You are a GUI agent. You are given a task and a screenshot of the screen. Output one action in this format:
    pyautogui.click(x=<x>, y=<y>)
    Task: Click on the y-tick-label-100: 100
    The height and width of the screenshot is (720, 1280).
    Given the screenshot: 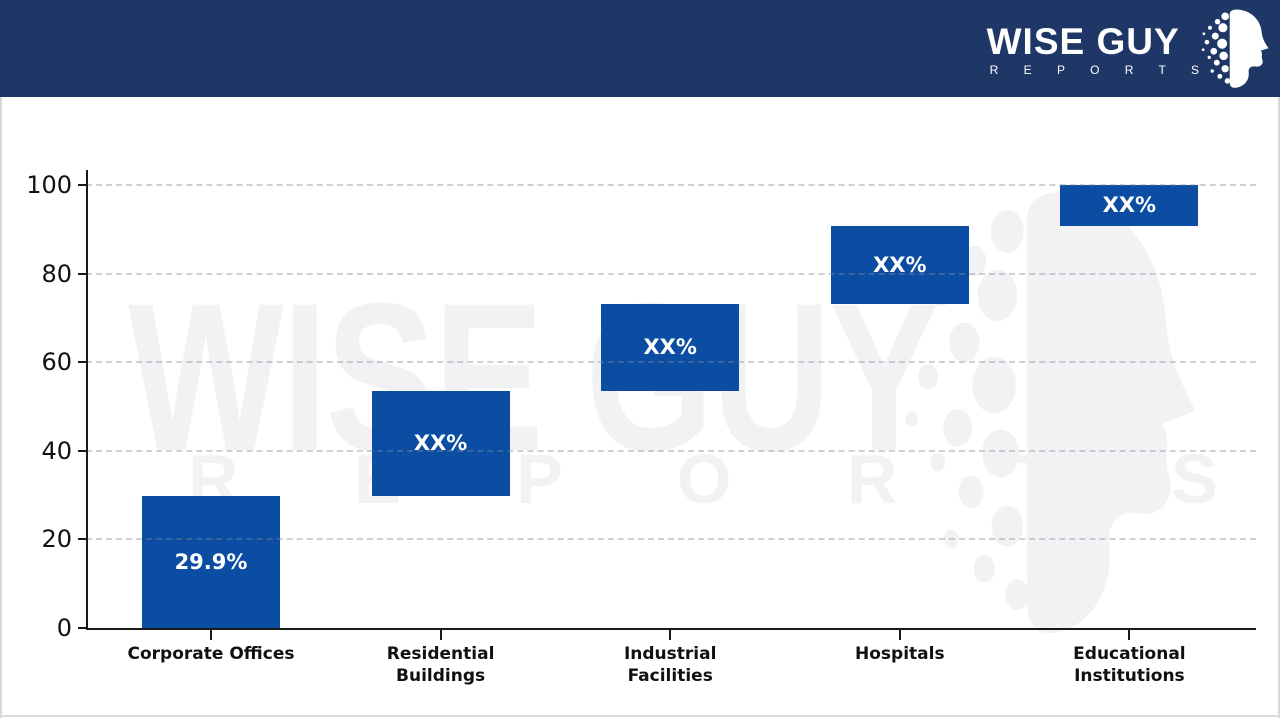 What is the action you would take?
    pyautogui.click(x=49, y=185)
    